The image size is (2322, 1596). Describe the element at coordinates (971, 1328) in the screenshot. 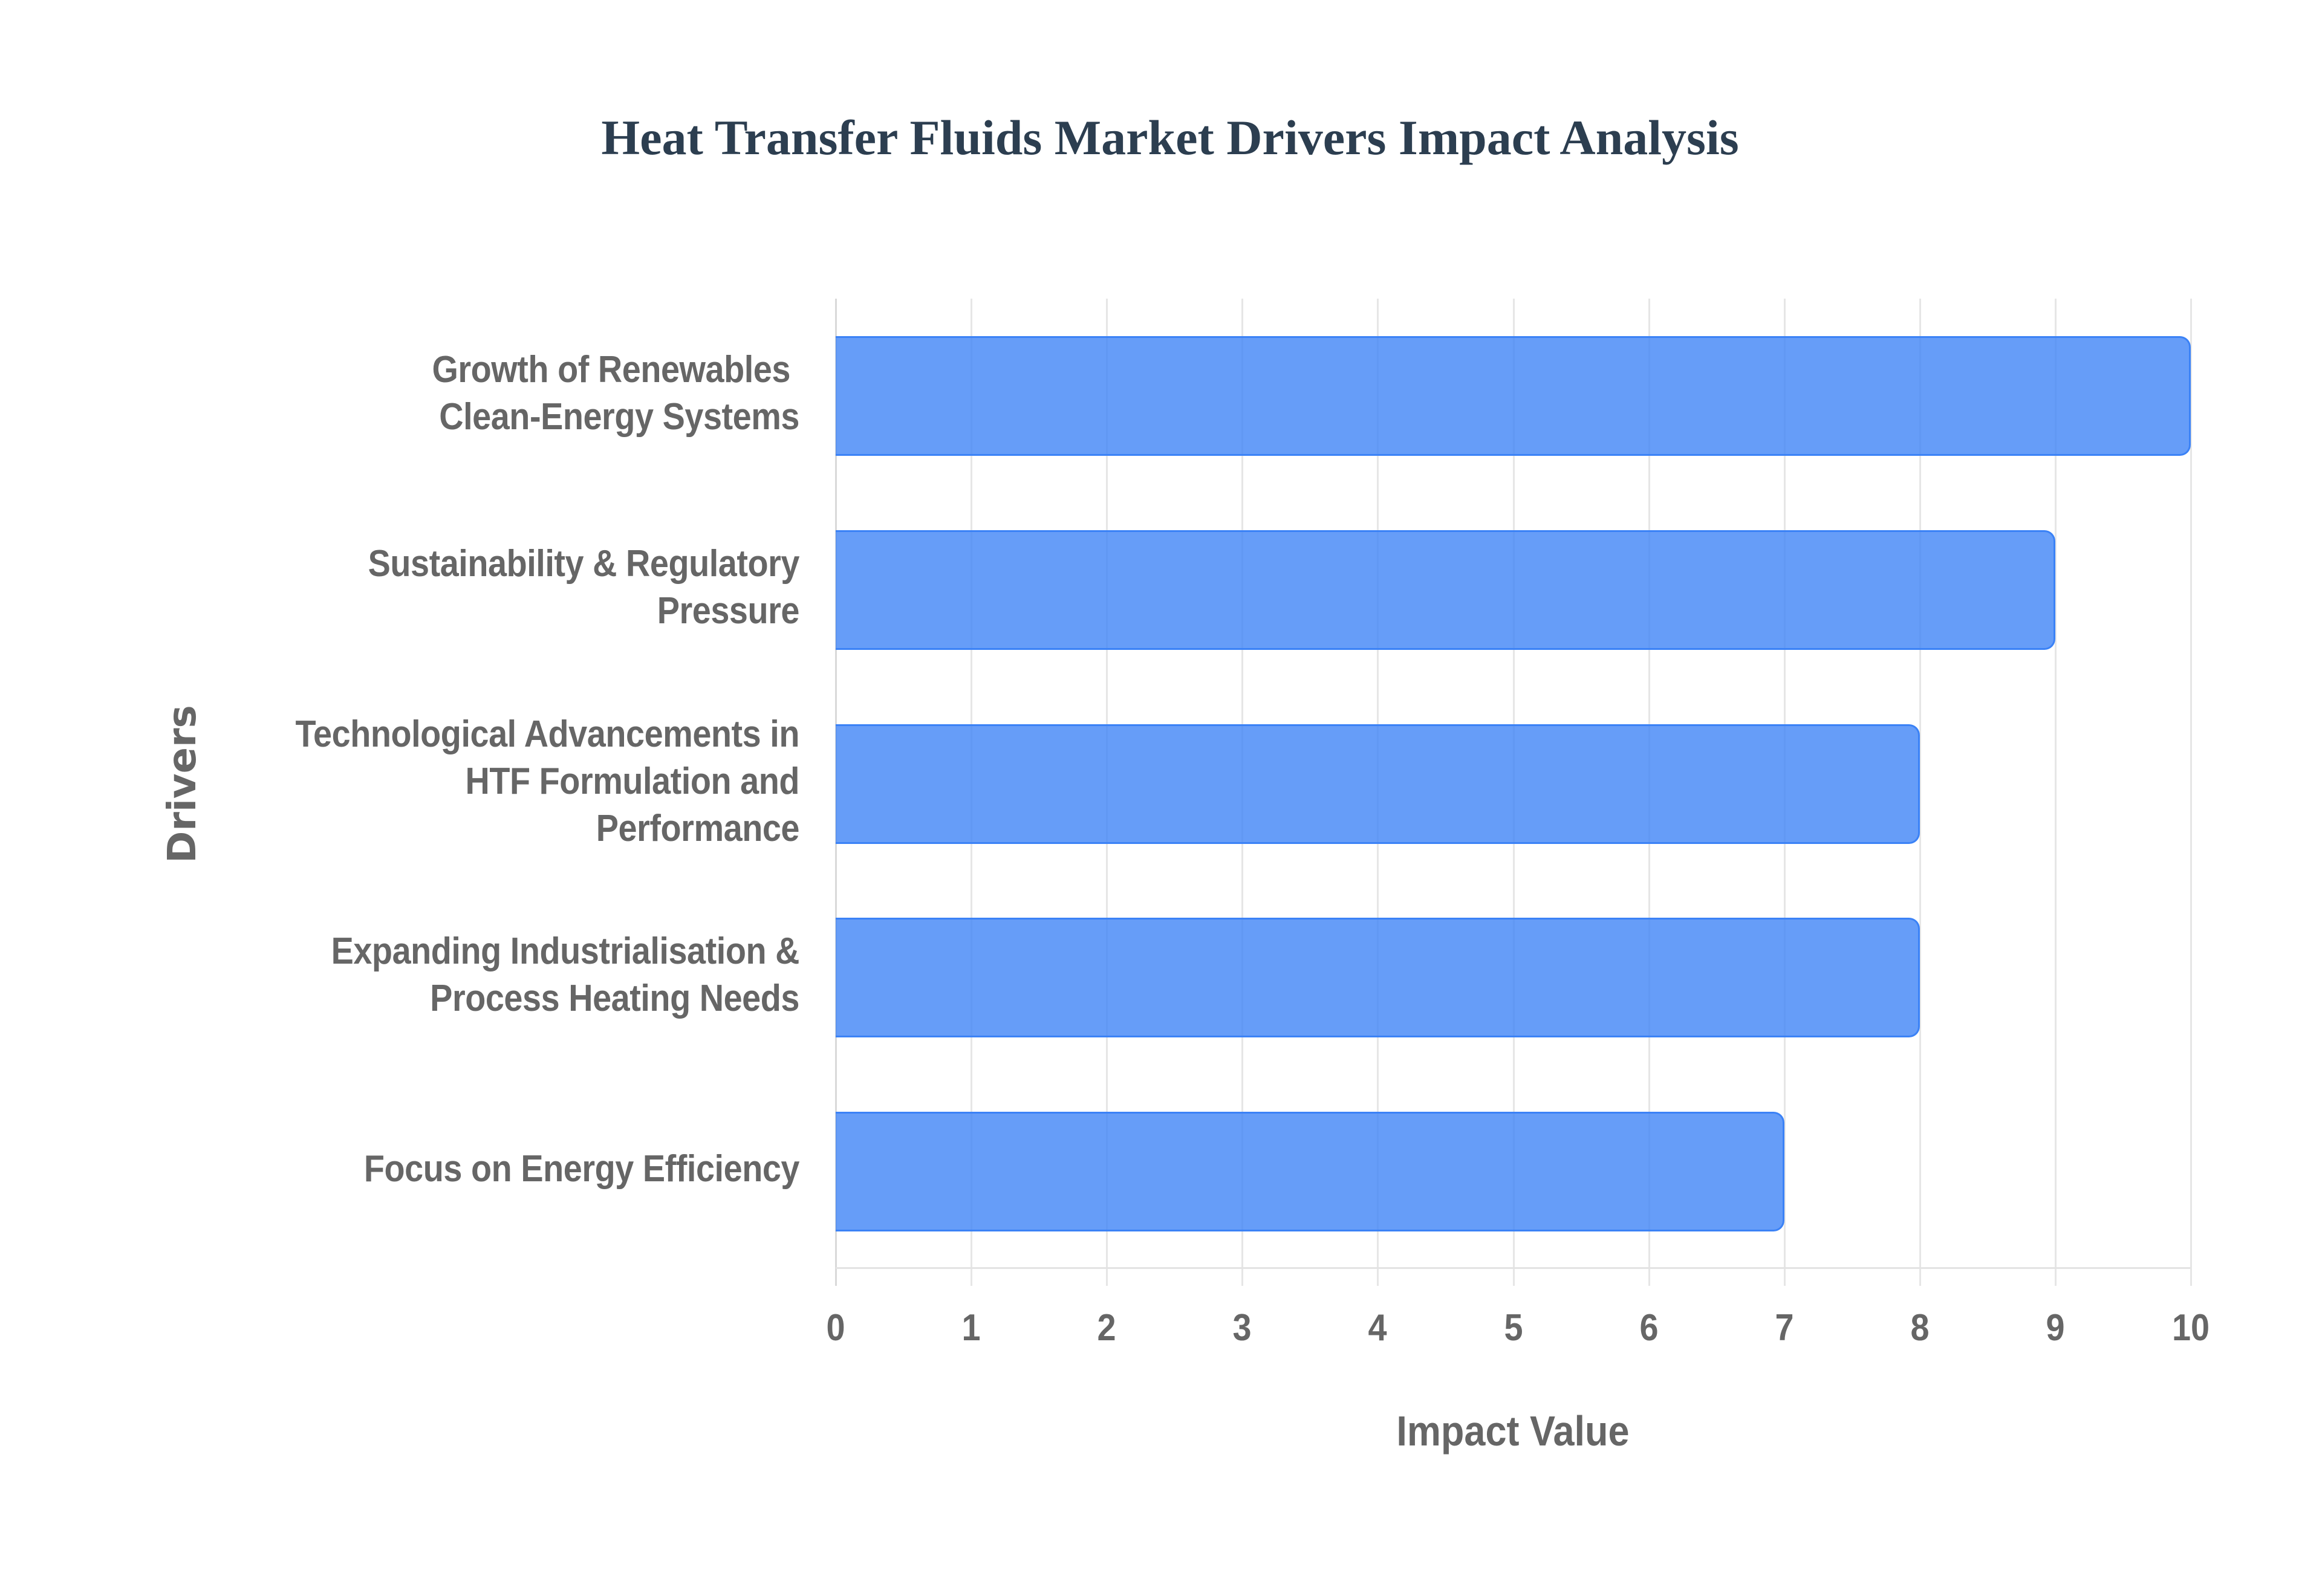

I see `x-tick-label: 1` at that location.